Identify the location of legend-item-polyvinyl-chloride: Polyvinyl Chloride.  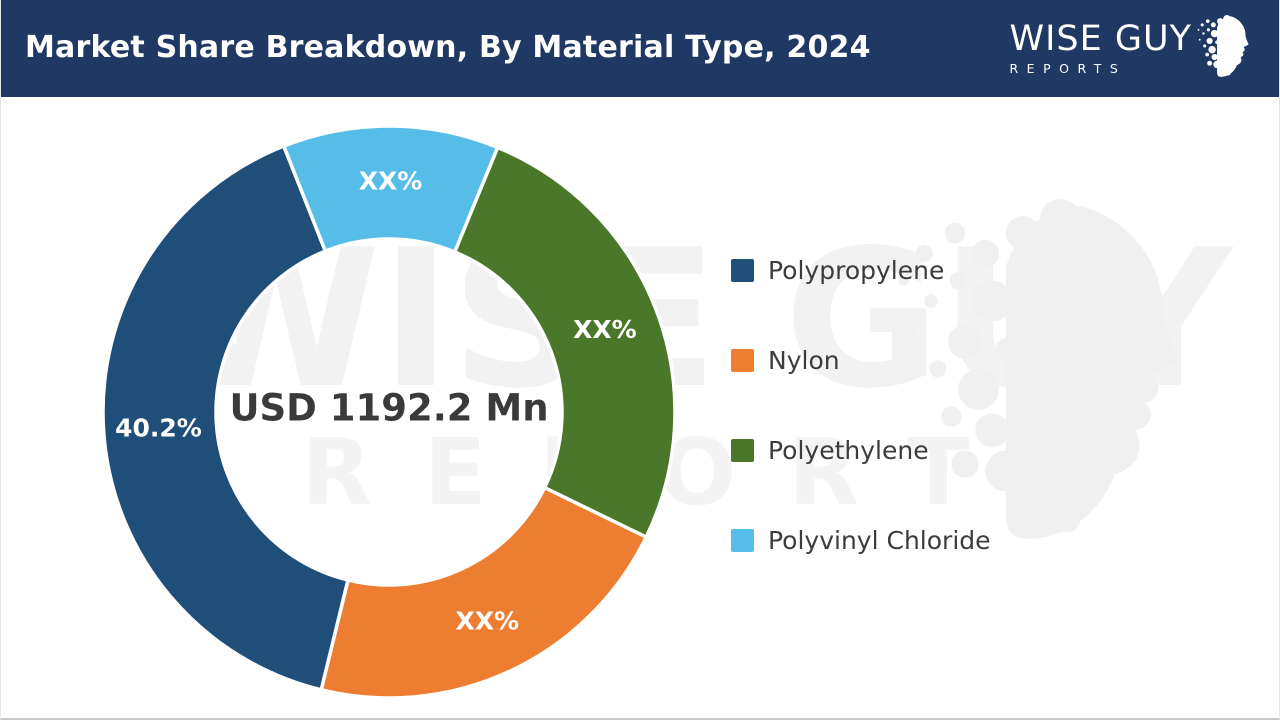
(861, 540).